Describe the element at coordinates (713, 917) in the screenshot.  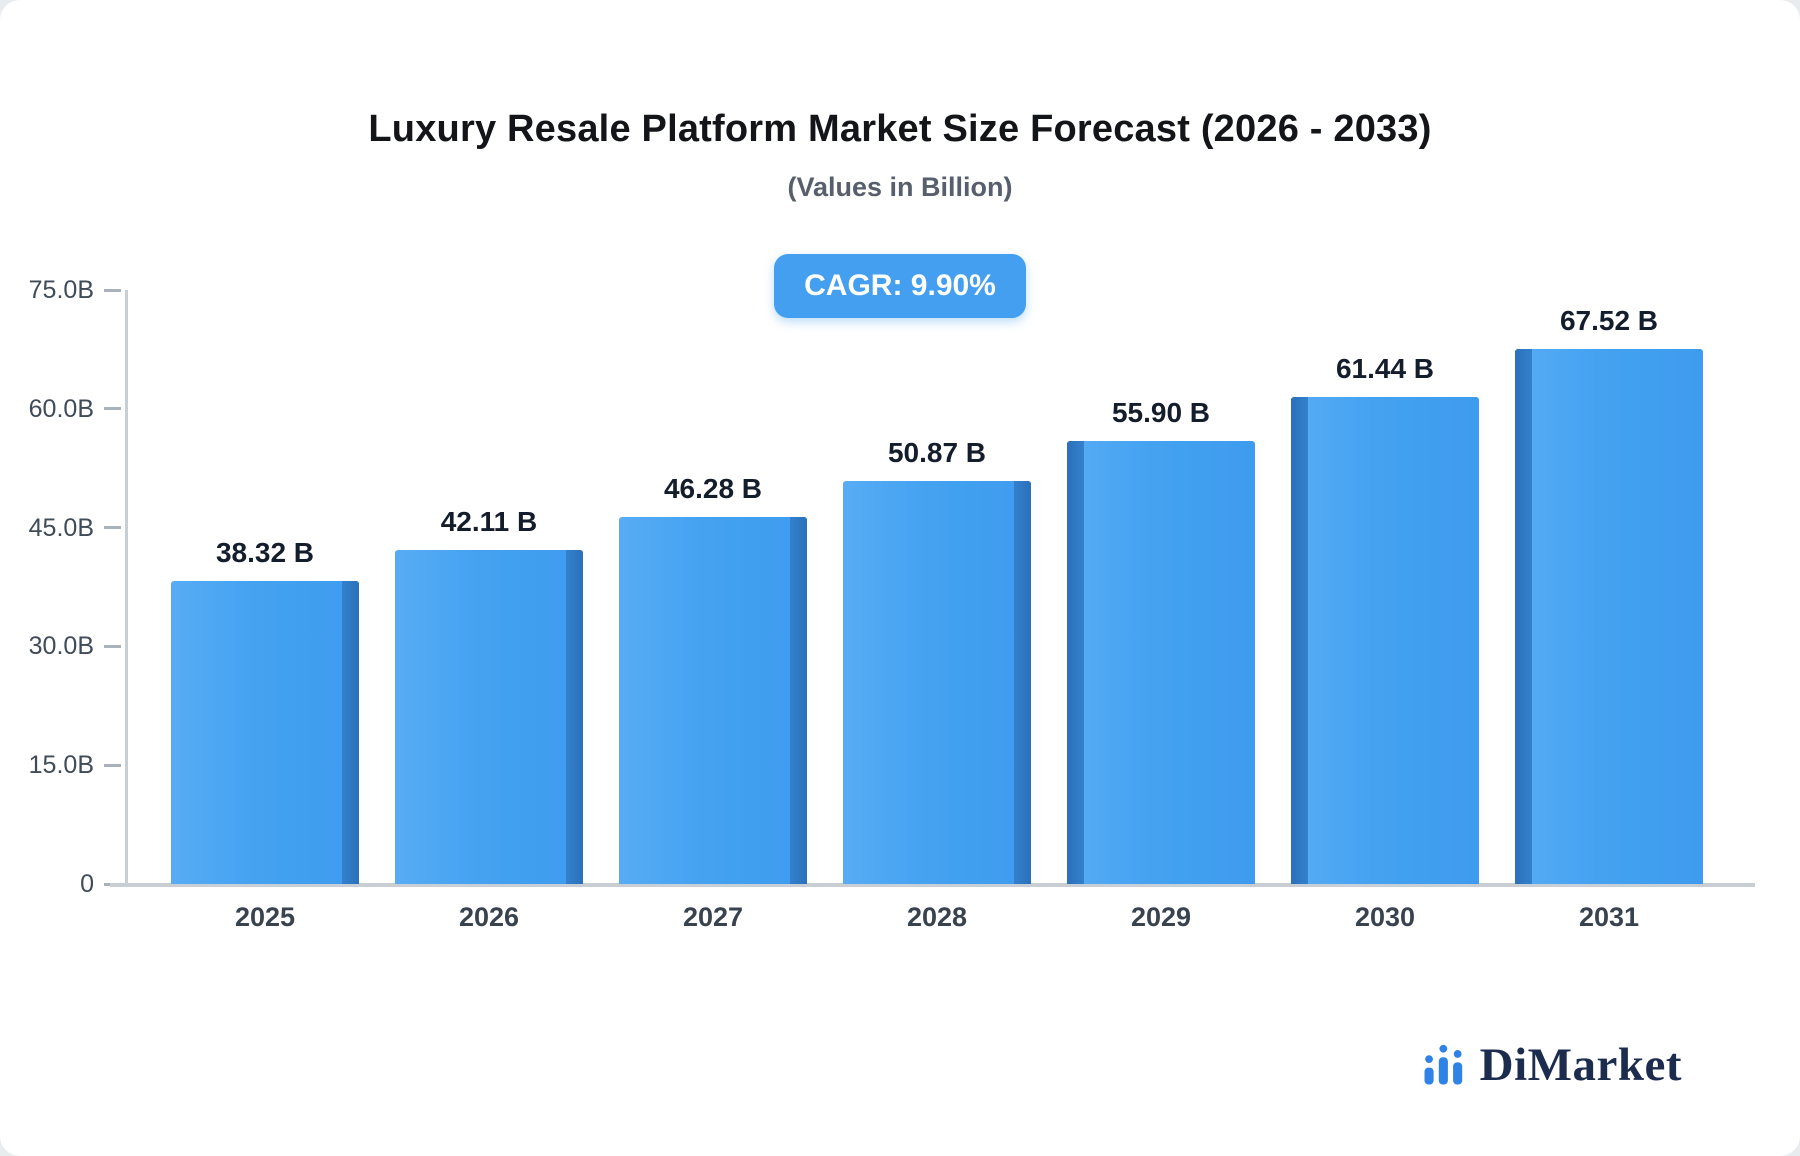
I see `x-axis-label: 2027` at that location.